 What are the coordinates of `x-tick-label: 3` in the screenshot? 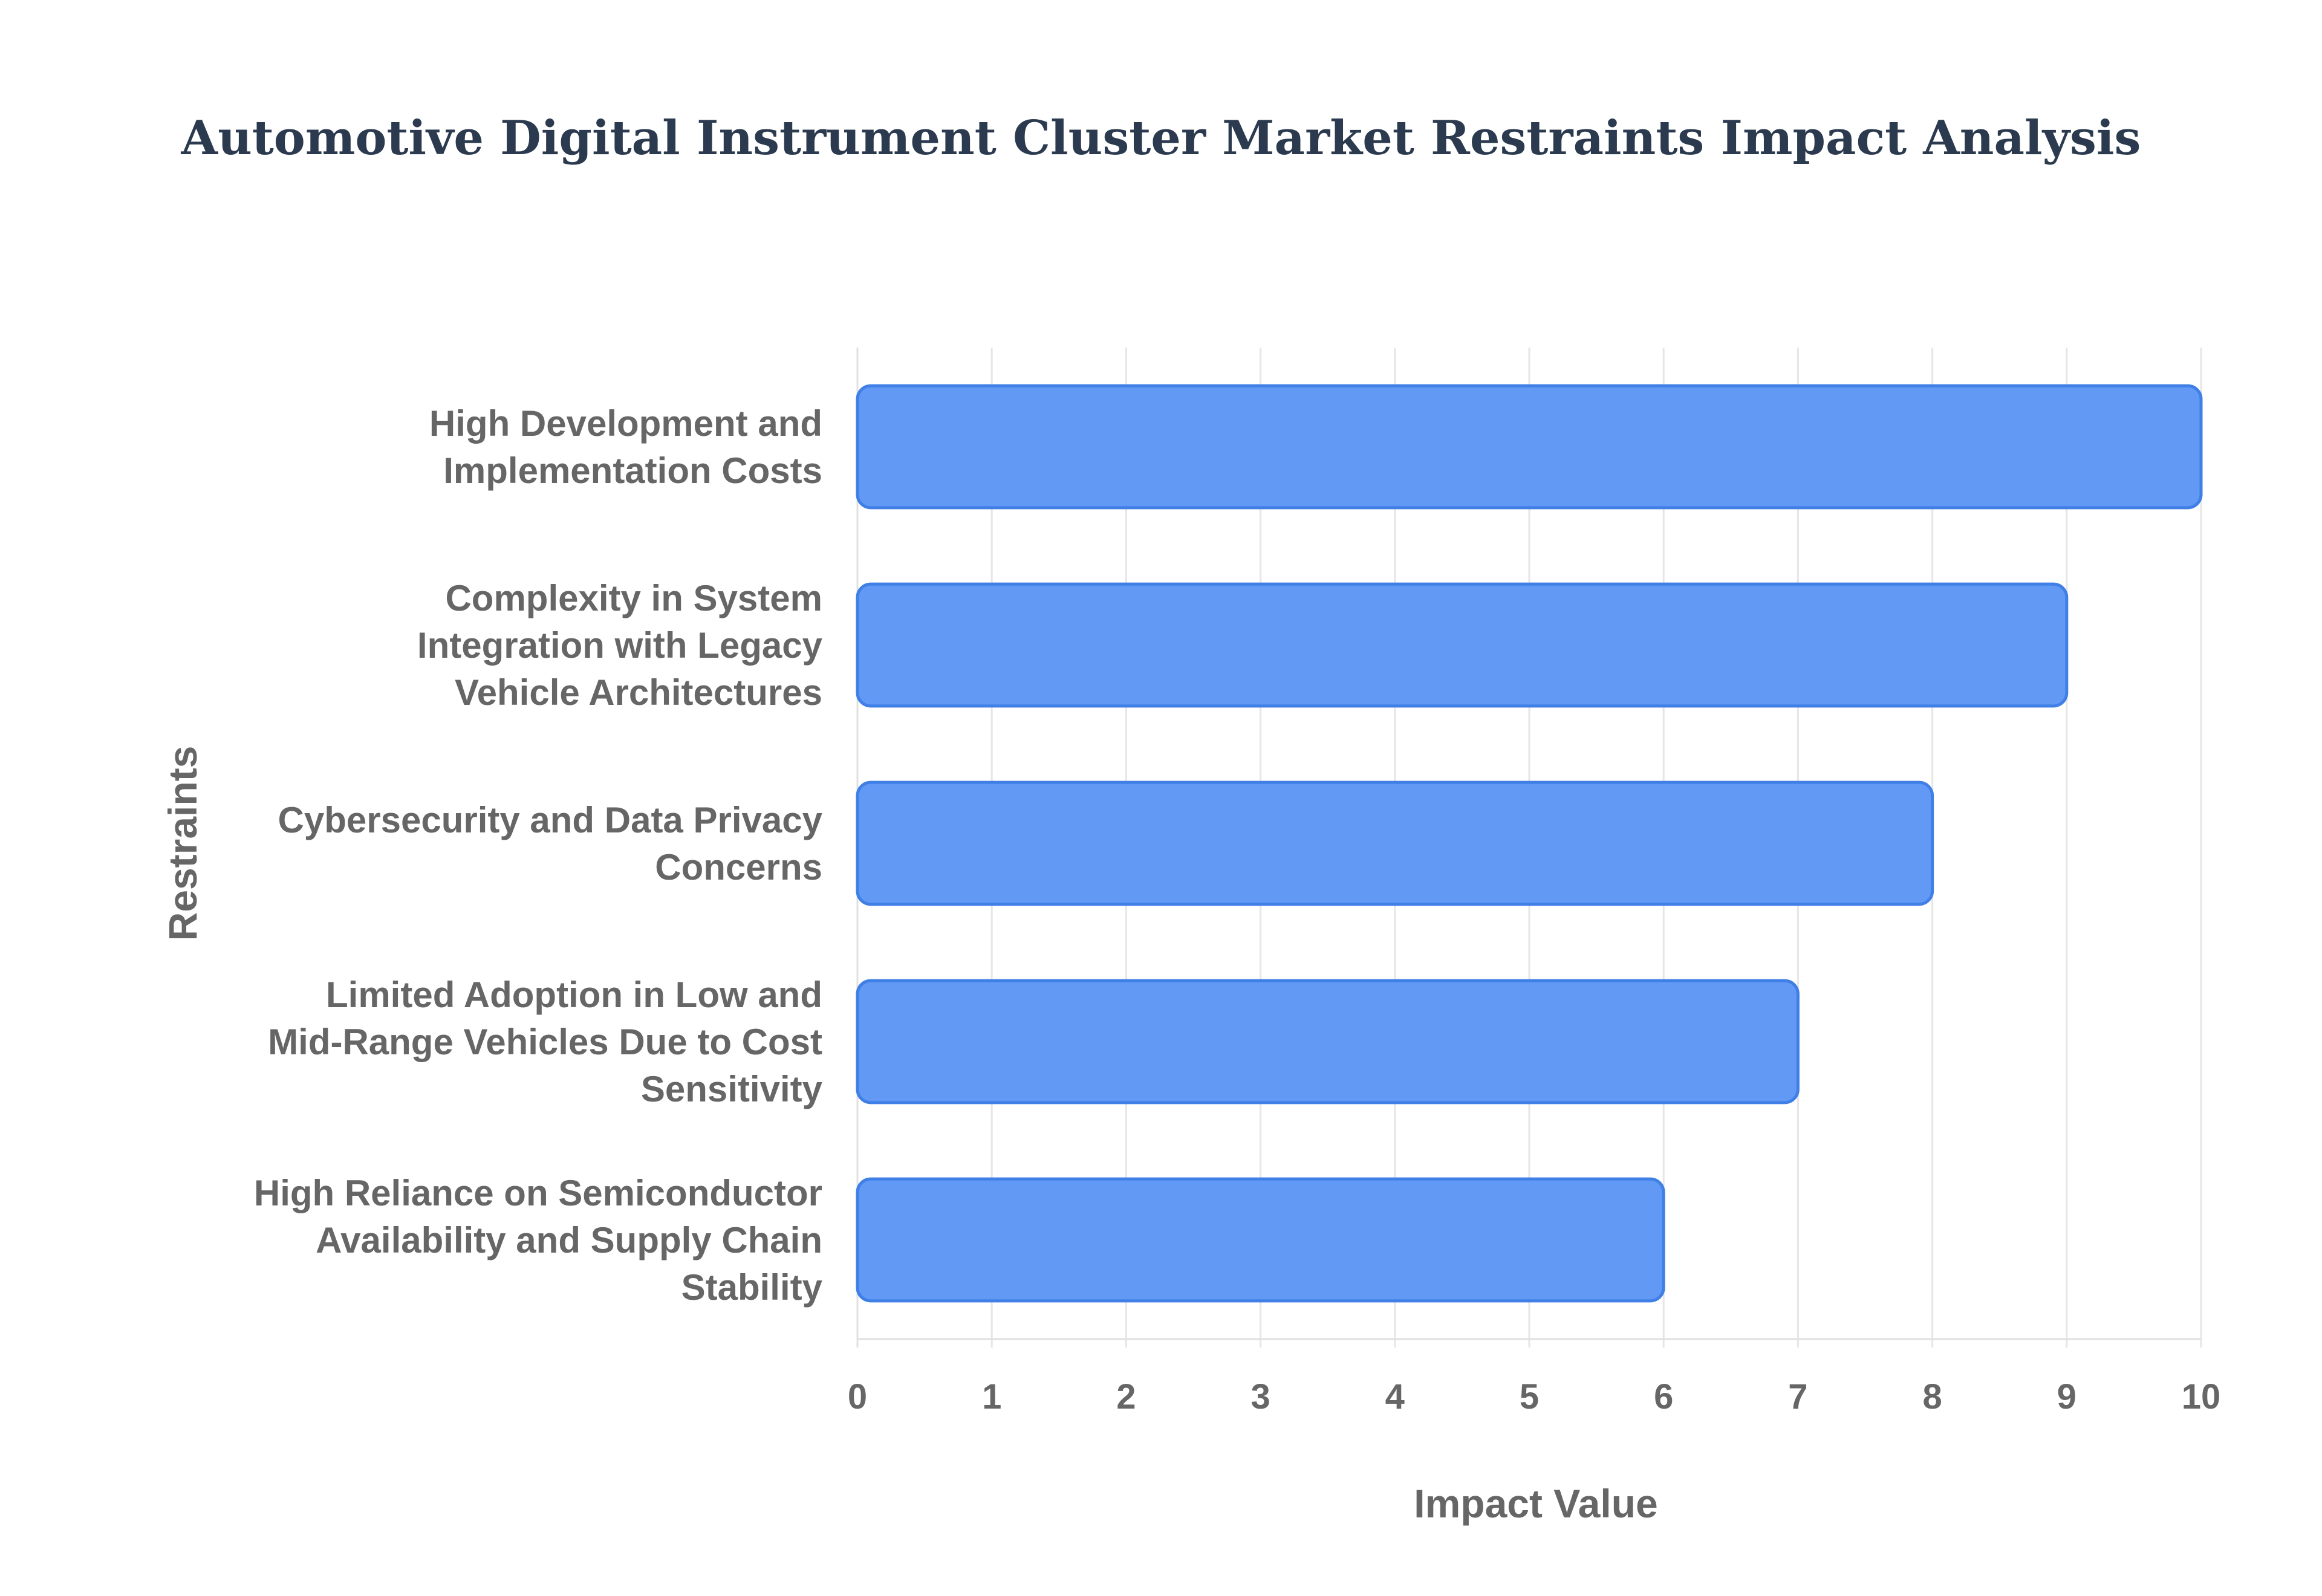 It's located at (1260, 1396).